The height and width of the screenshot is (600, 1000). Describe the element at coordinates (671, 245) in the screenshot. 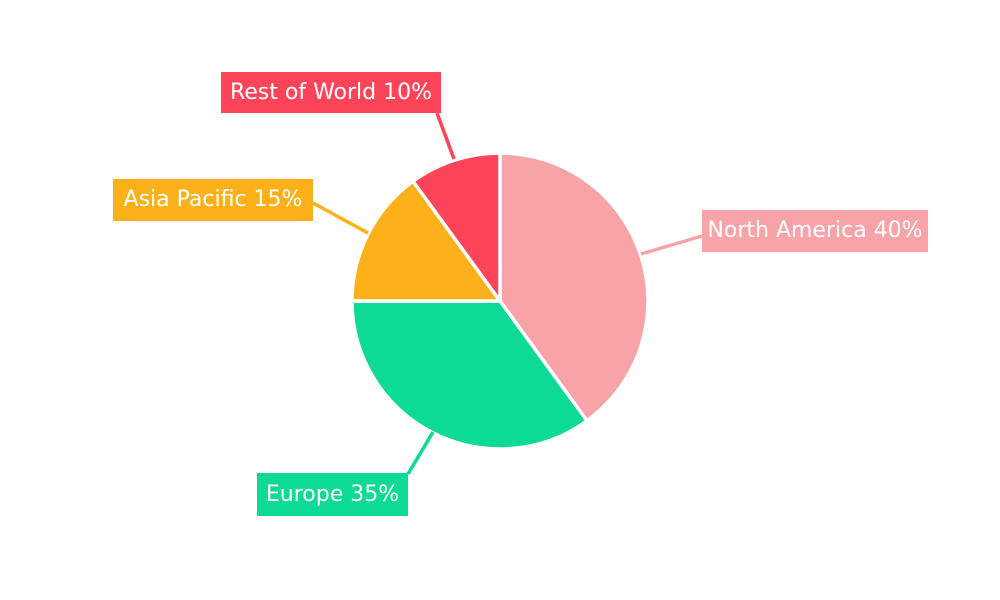

I see `label-line-north-america` at that location.